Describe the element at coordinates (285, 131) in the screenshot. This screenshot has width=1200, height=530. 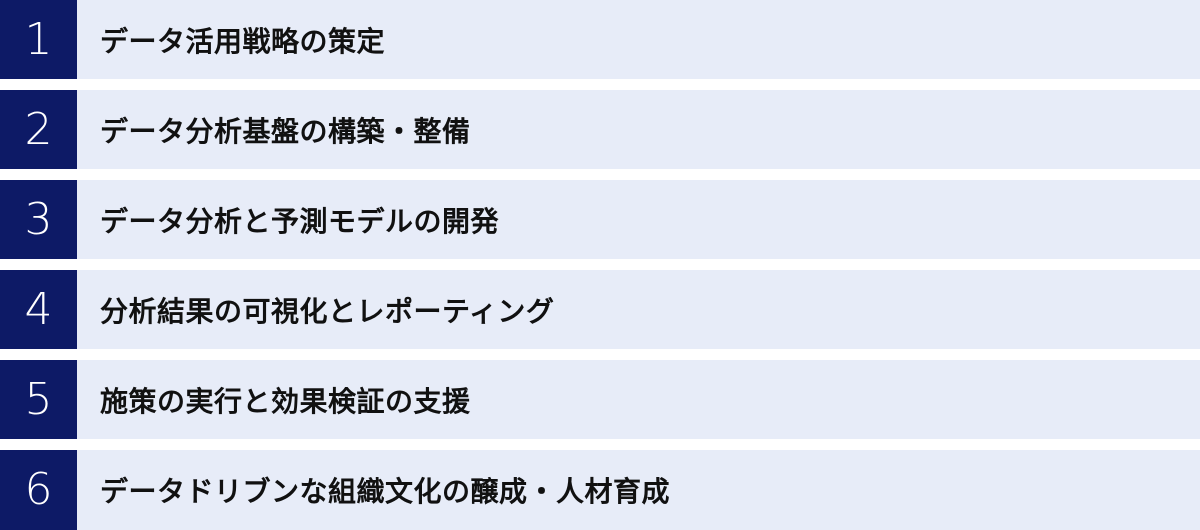
I see `item-label: データ分析基盤の構築・整備` at that location.